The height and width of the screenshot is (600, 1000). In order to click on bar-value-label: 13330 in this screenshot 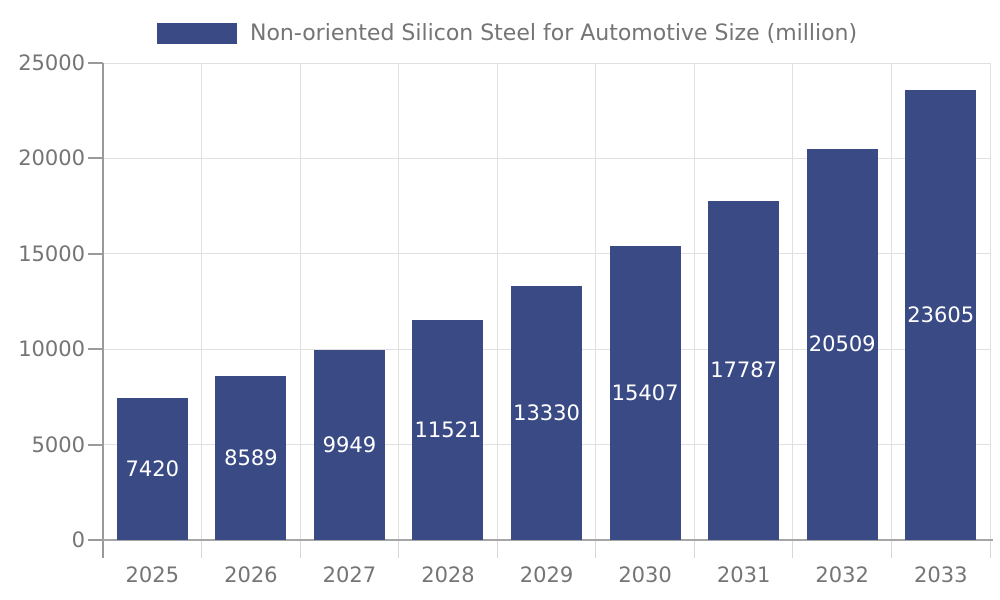, I will do `click(546, 412)`.